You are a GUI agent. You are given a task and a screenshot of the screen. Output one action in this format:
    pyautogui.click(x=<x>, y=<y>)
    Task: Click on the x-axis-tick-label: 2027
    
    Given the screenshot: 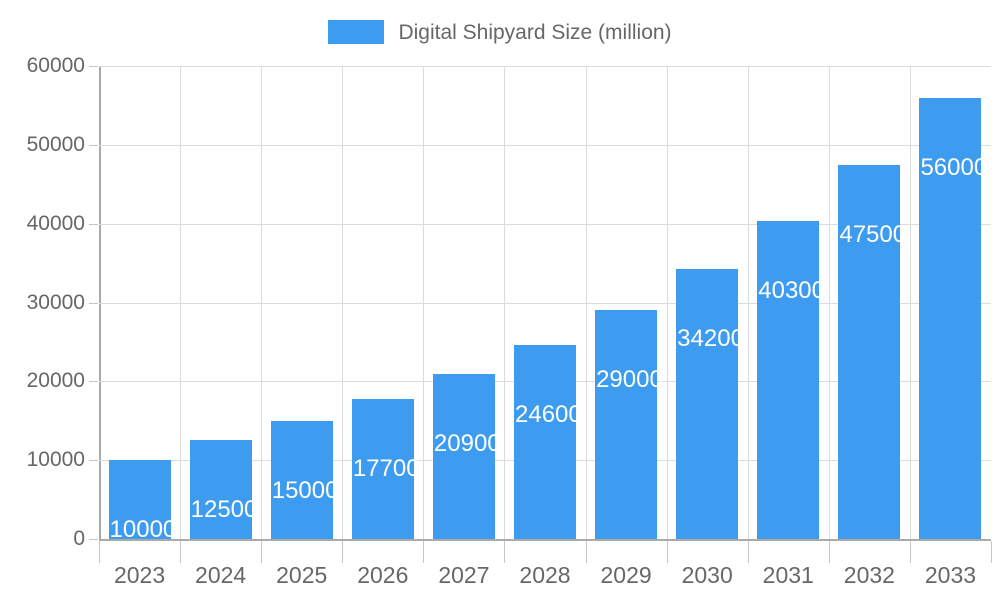 What is the action you would take?
    pyautogui.click(x=464, y=575)
    